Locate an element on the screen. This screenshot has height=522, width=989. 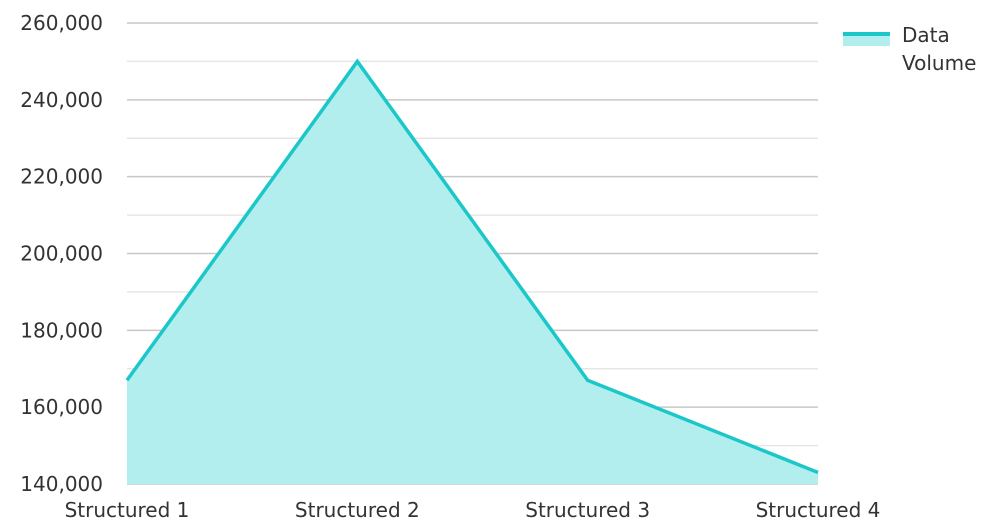
x-tick-label: Structured 3 is located at coordinates (587, 510).